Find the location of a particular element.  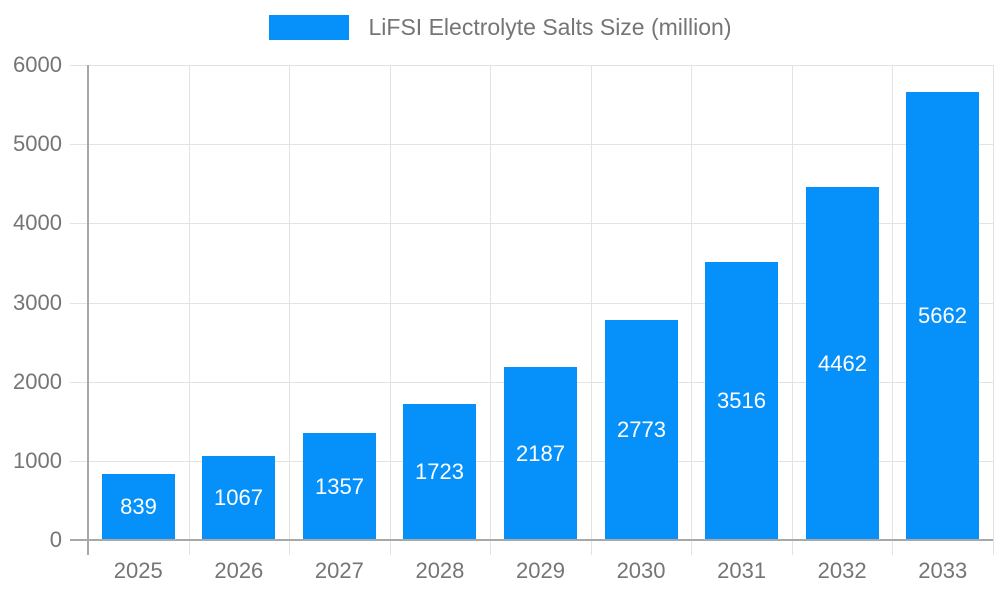

legend-label: LiFSI Electrolyte Salts Size (million) is located at coordinates (550, 27).